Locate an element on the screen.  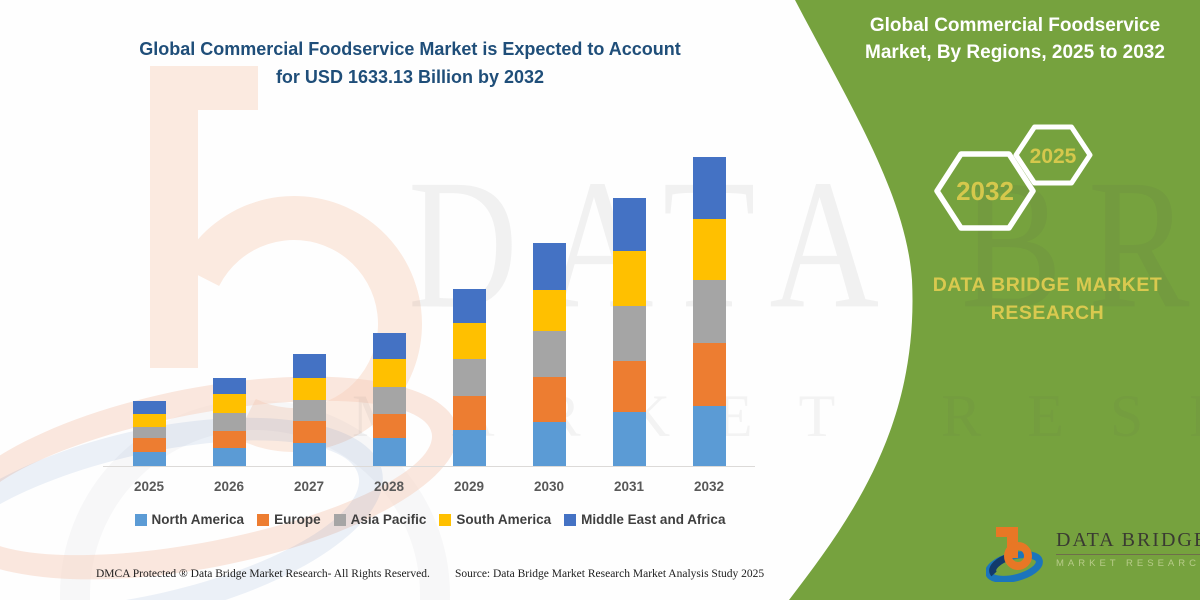
bar-segment-north-america-2026 is located at coordinates (229, 457).